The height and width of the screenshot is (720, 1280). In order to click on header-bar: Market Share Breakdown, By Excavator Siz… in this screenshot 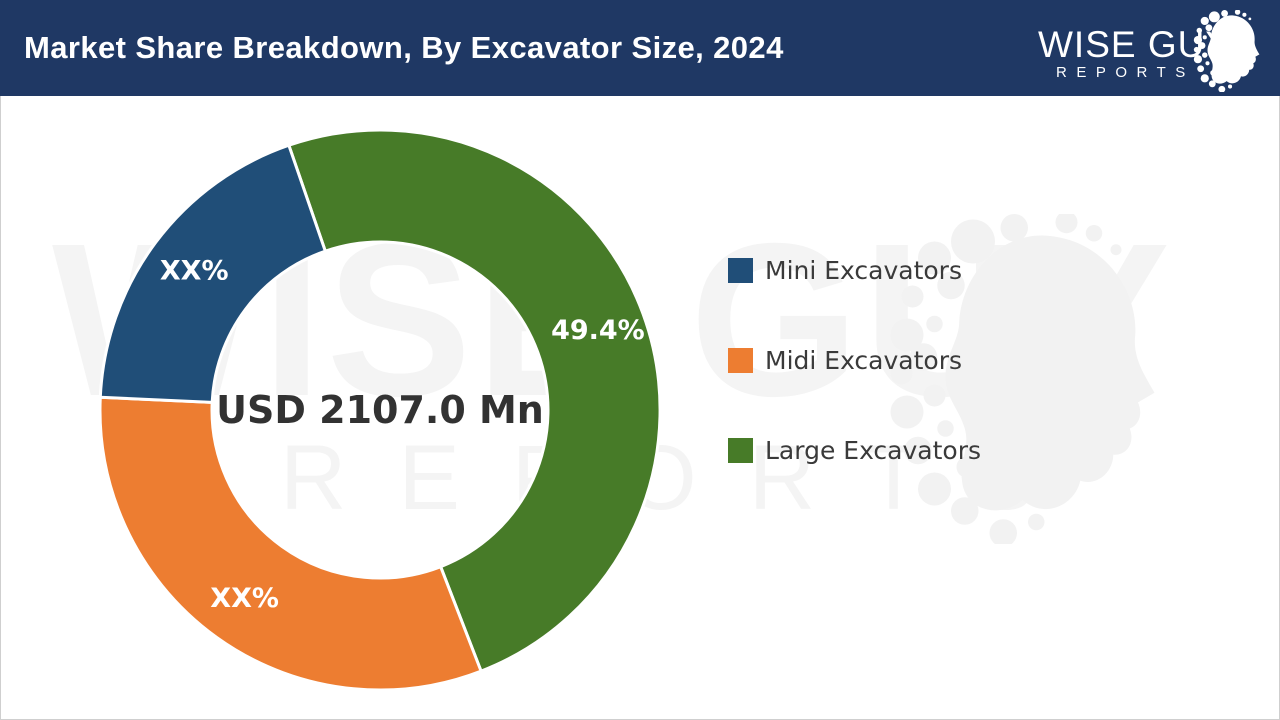, I will do `click(640, 48)`.